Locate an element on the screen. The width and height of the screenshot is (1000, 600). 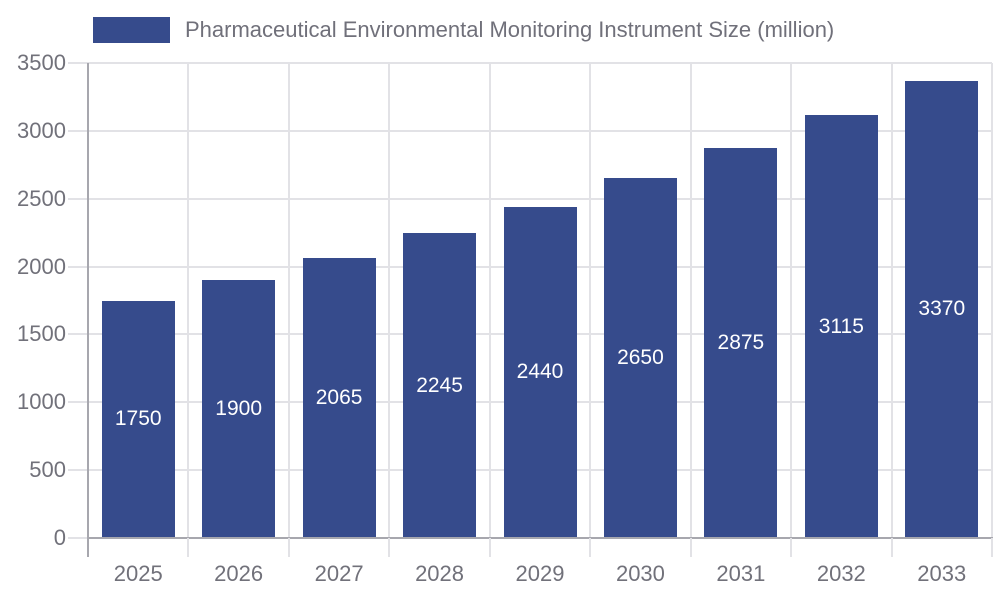
bar-value-label: 2065 is located at coordinates (339, 397).